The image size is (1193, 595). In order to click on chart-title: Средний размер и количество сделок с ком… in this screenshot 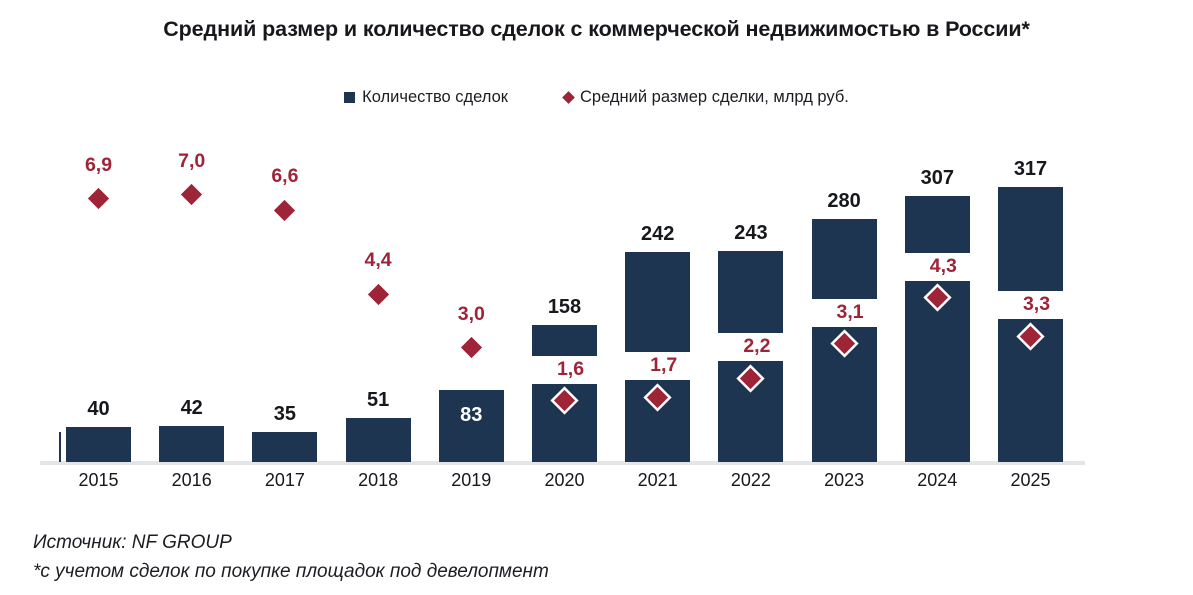, I will do `click(596, 29)`.